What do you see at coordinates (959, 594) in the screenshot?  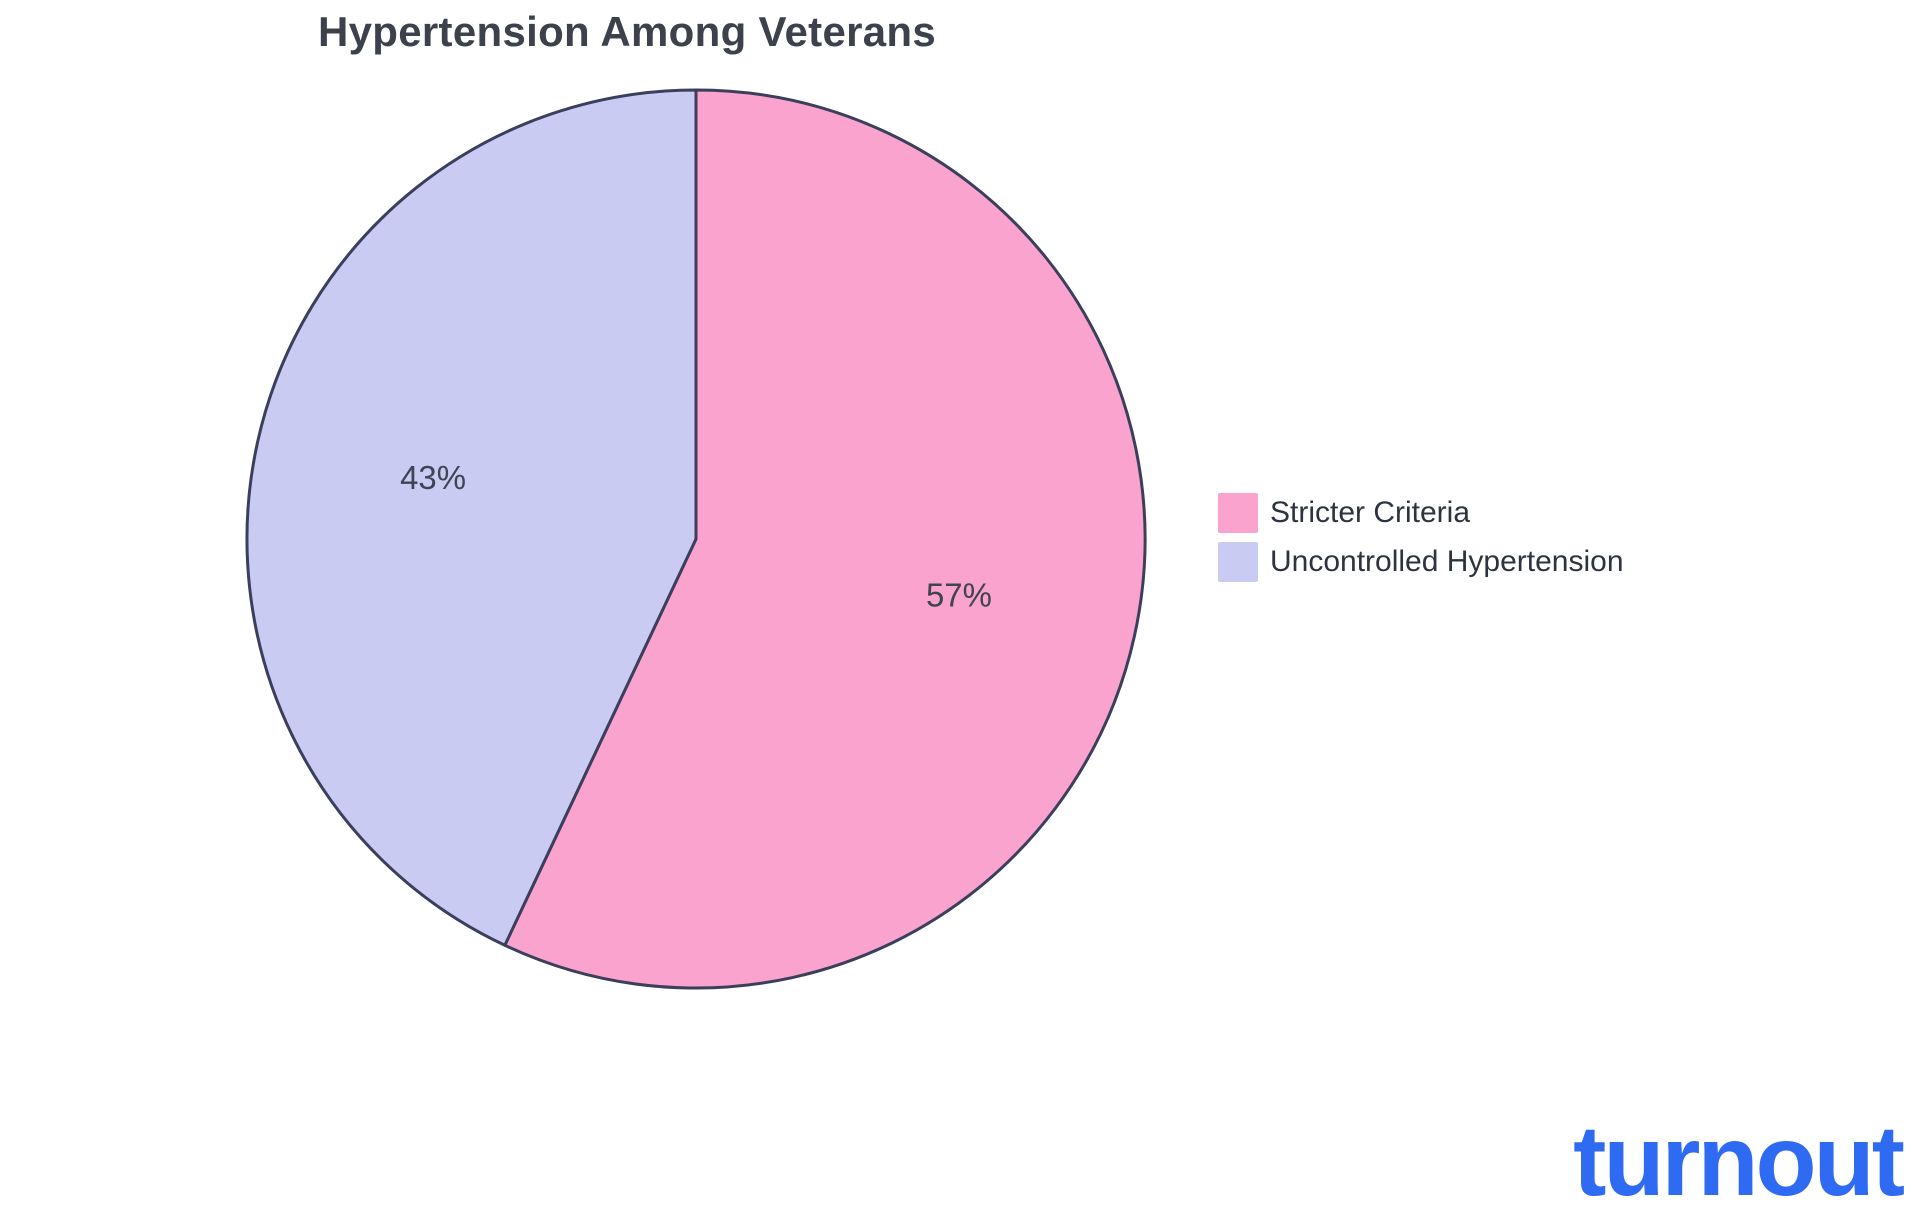 I see `pie-percent-label: 57%` at bounding box center [959, 594].